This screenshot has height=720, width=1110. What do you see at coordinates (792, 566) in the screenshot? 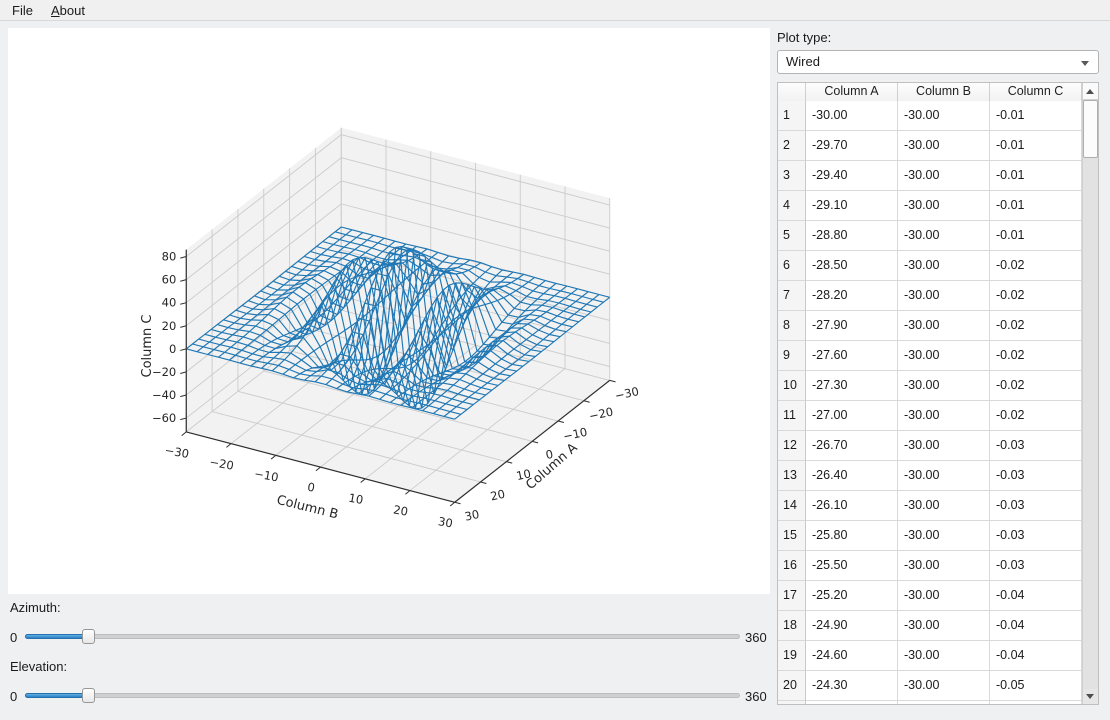
I see `row-number-cell: 16` at bounding box center [792, 566].